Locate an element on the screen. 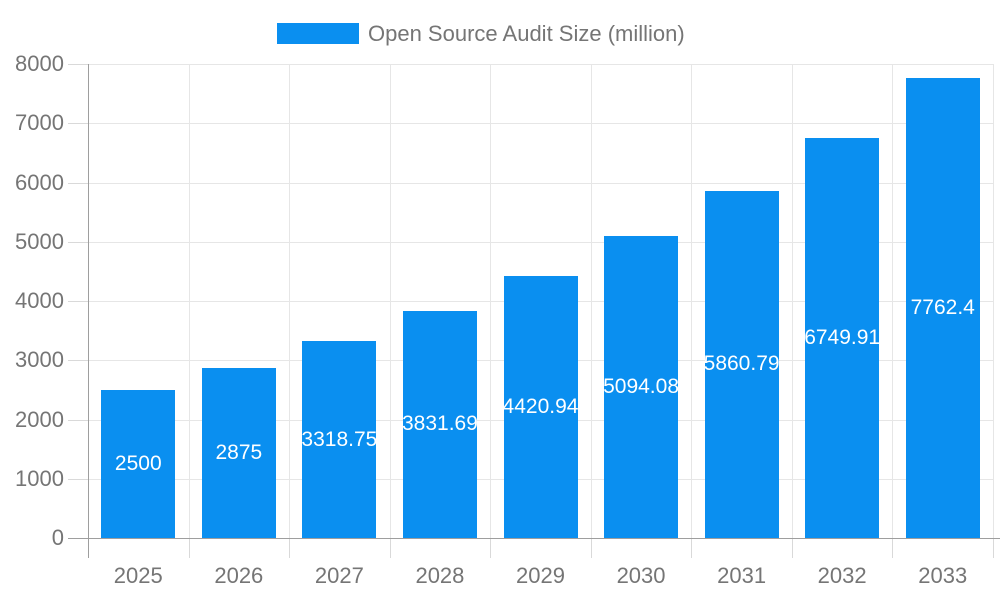 The width and height of the screenshot is (1000, 600). y-axis-tick-label: 7000 is located at coordinates (39, 123).